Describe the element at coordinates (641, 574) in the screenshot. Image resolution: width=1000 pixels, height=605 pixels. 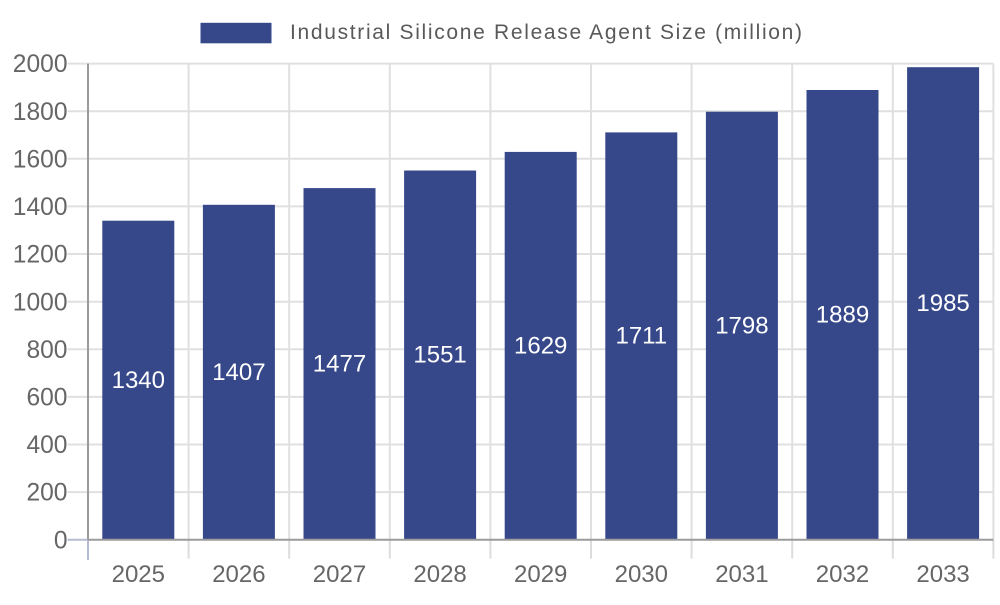
I see `svg-text: 2030` at that location.